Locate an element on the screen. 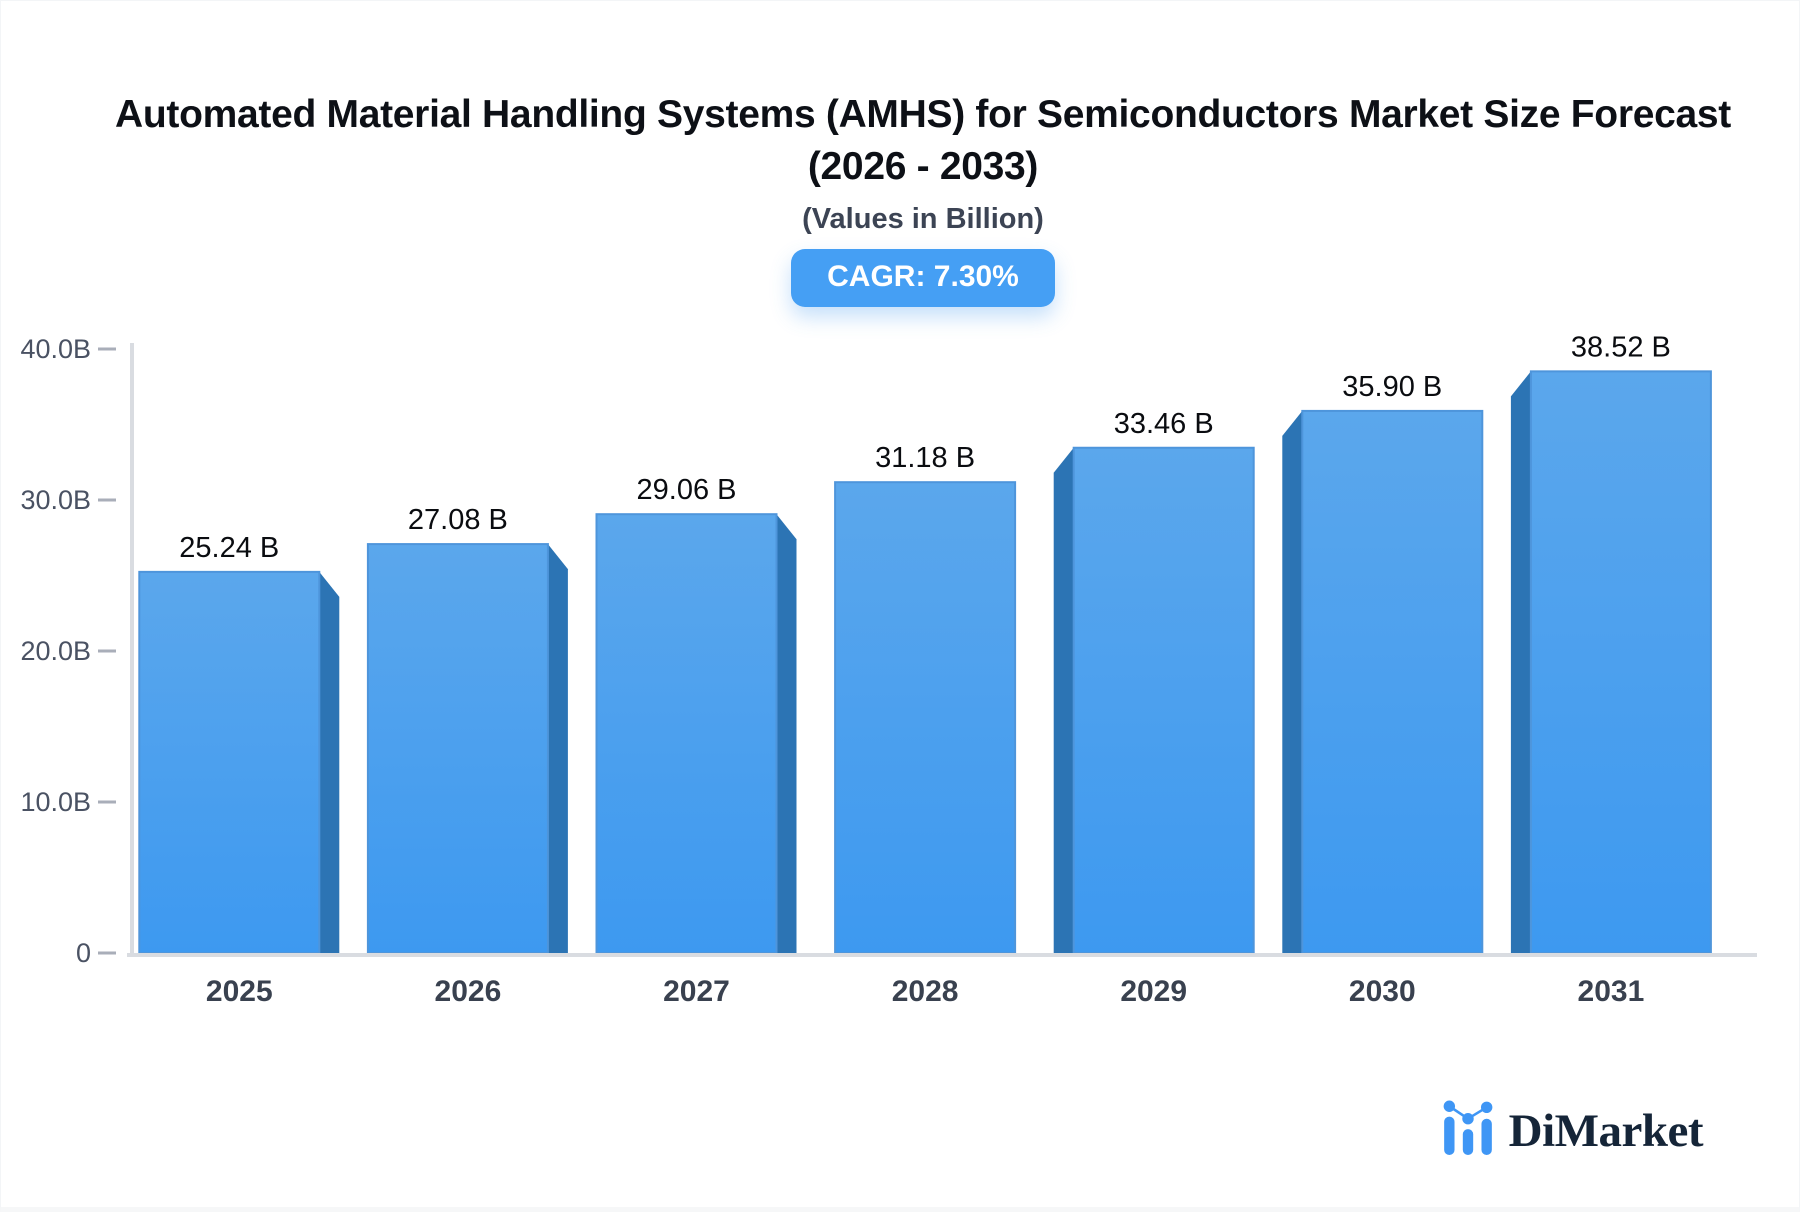  x-axis-label-2031: 2031 is located at coordinates (1611, 991).